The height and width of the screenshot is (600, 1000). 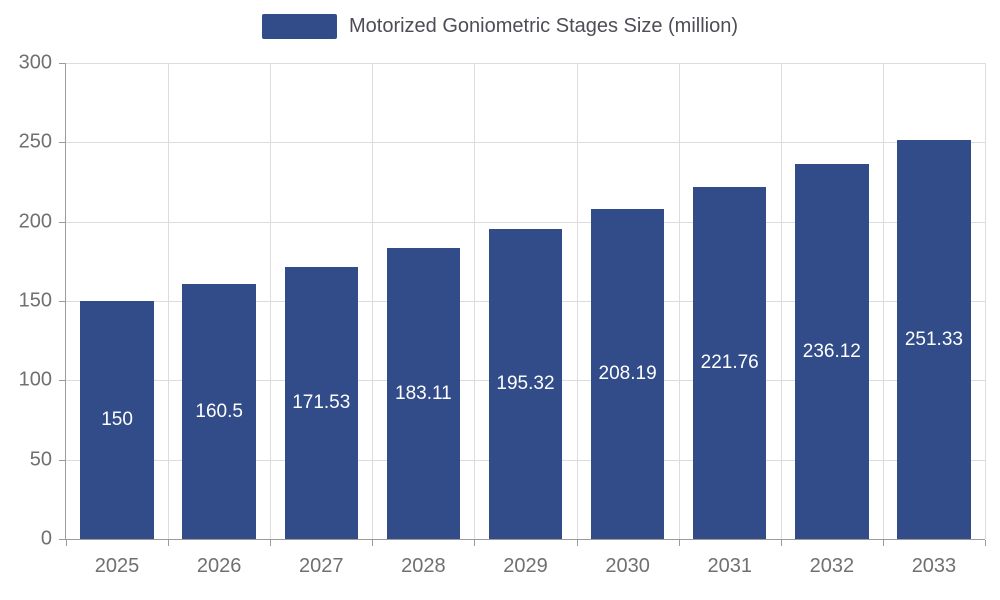 What do you see at coordinates (219, 566) in the screenshot?
I see `x-axis-label-2026: 2026` at bounding box center [219, 566].